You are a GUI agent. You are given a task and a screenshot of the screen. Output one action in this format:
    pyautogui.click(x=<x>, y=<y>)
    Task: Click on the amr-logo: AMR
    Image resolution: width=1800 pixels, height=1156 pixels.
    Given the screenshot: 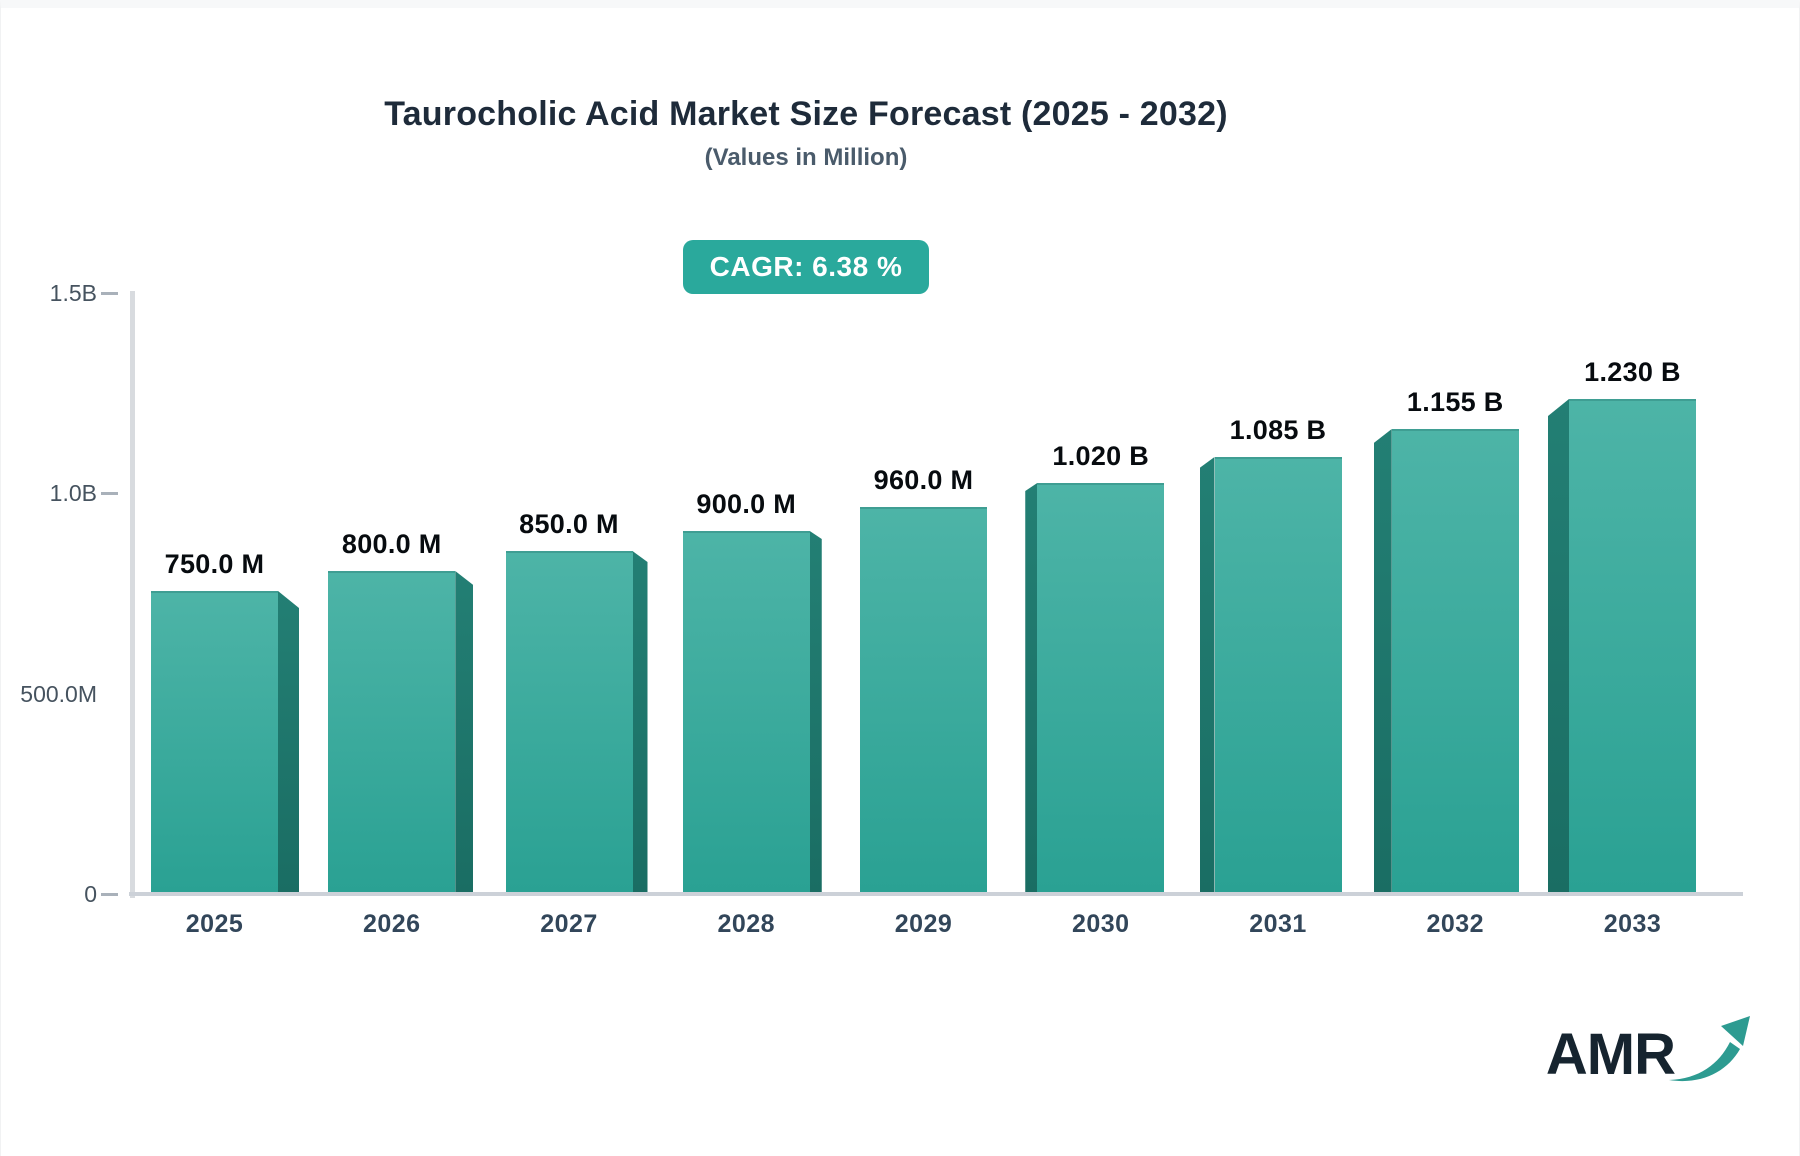 What is the action you would take?
    pyautogui.click(x=1648, y=1053)
    